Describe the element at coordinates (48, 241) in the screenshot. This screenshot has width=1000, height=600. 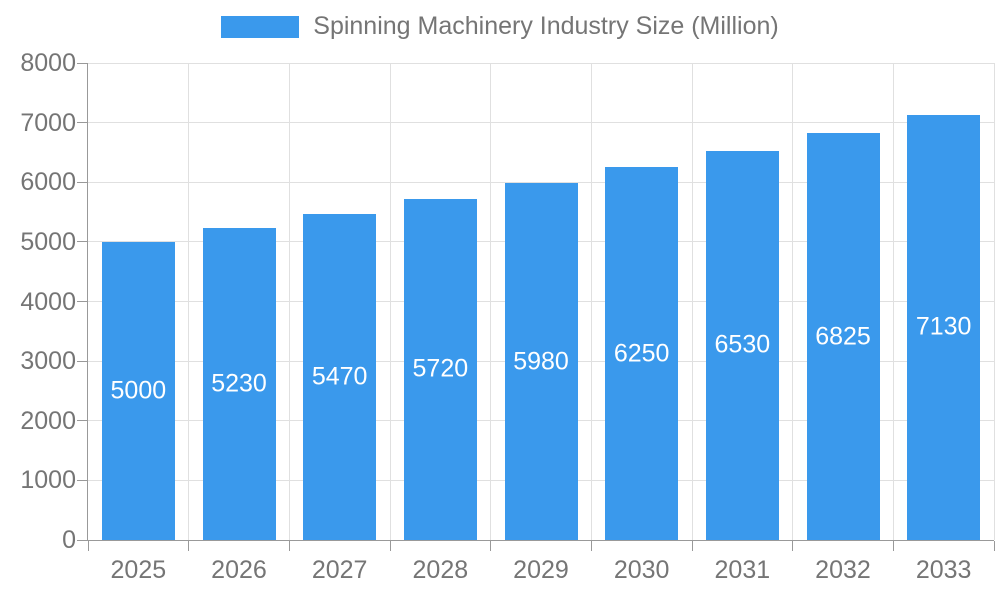
I see `y-axis-tick-label: 5000` at that location.